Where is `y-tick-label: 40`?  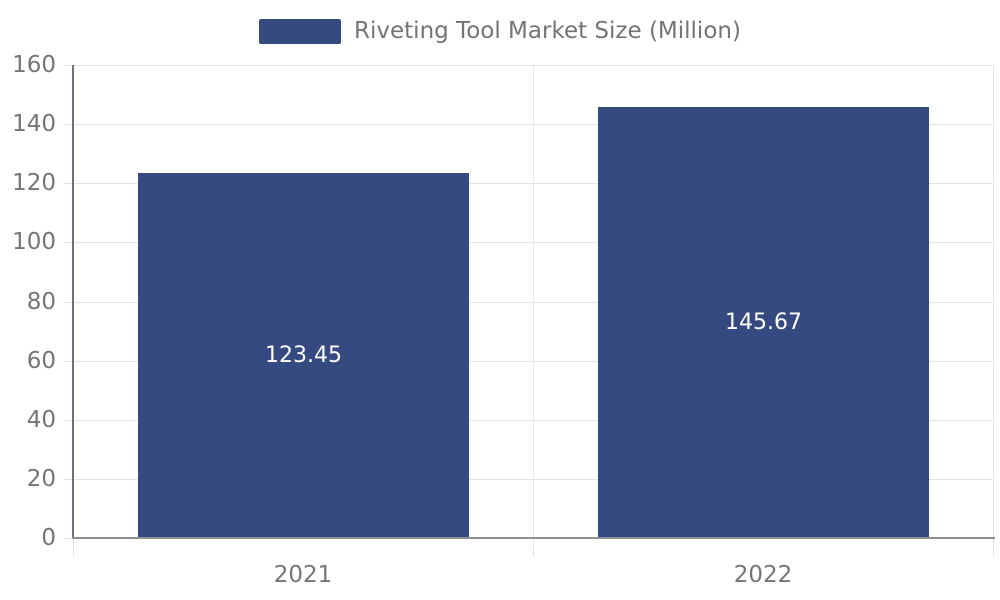 y-tick-label: 40 is located at coordinates (41, 420).